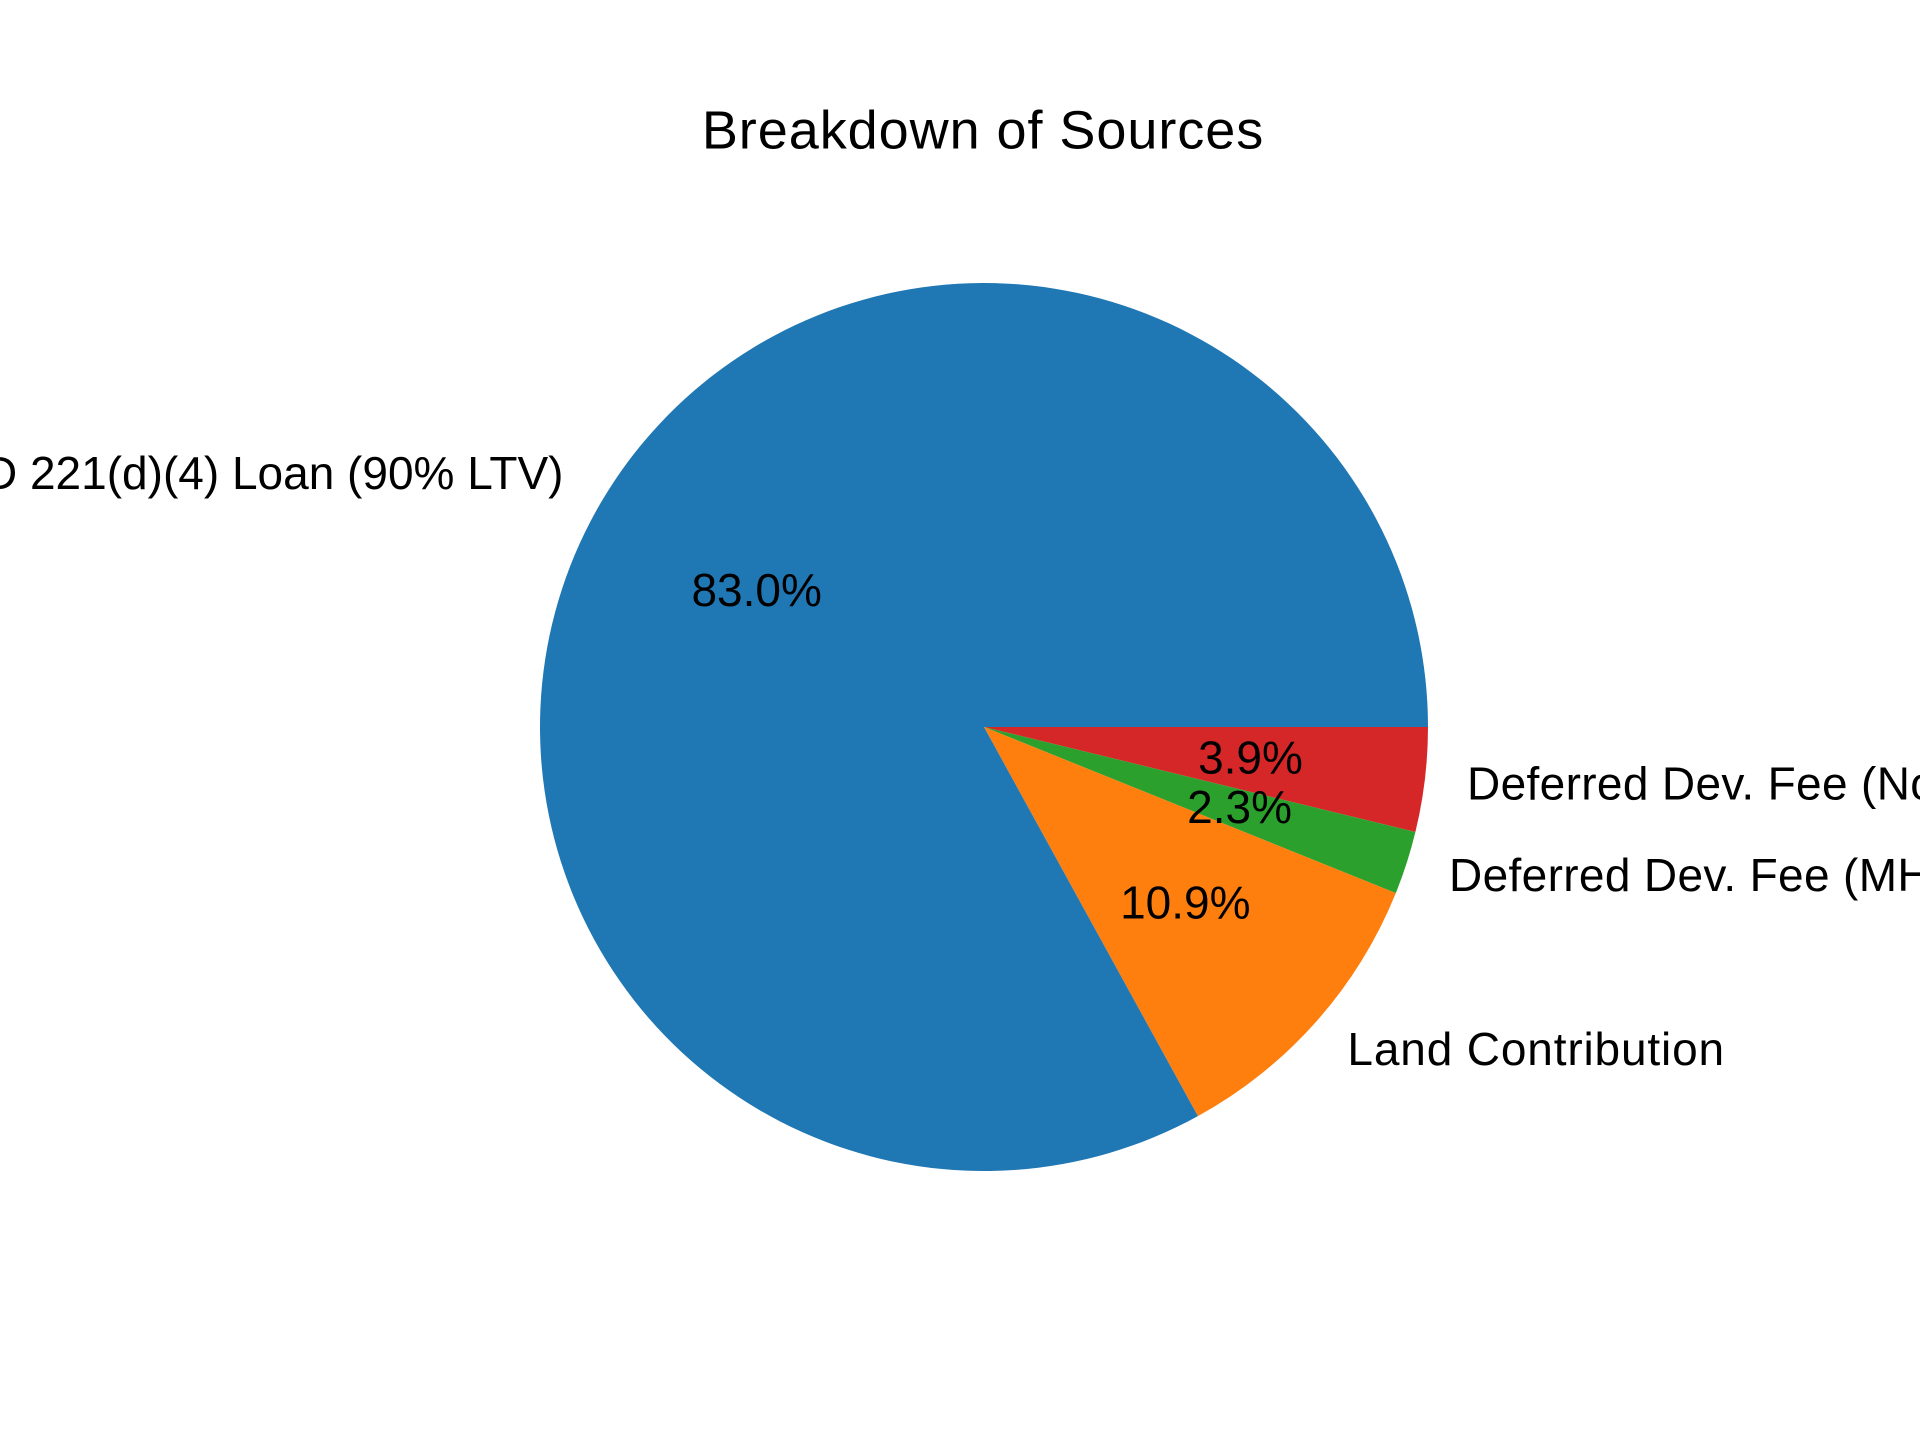  I want to click on svg-text: Deferred Dev. Fee (Non-MHA), so click(1693, 784).